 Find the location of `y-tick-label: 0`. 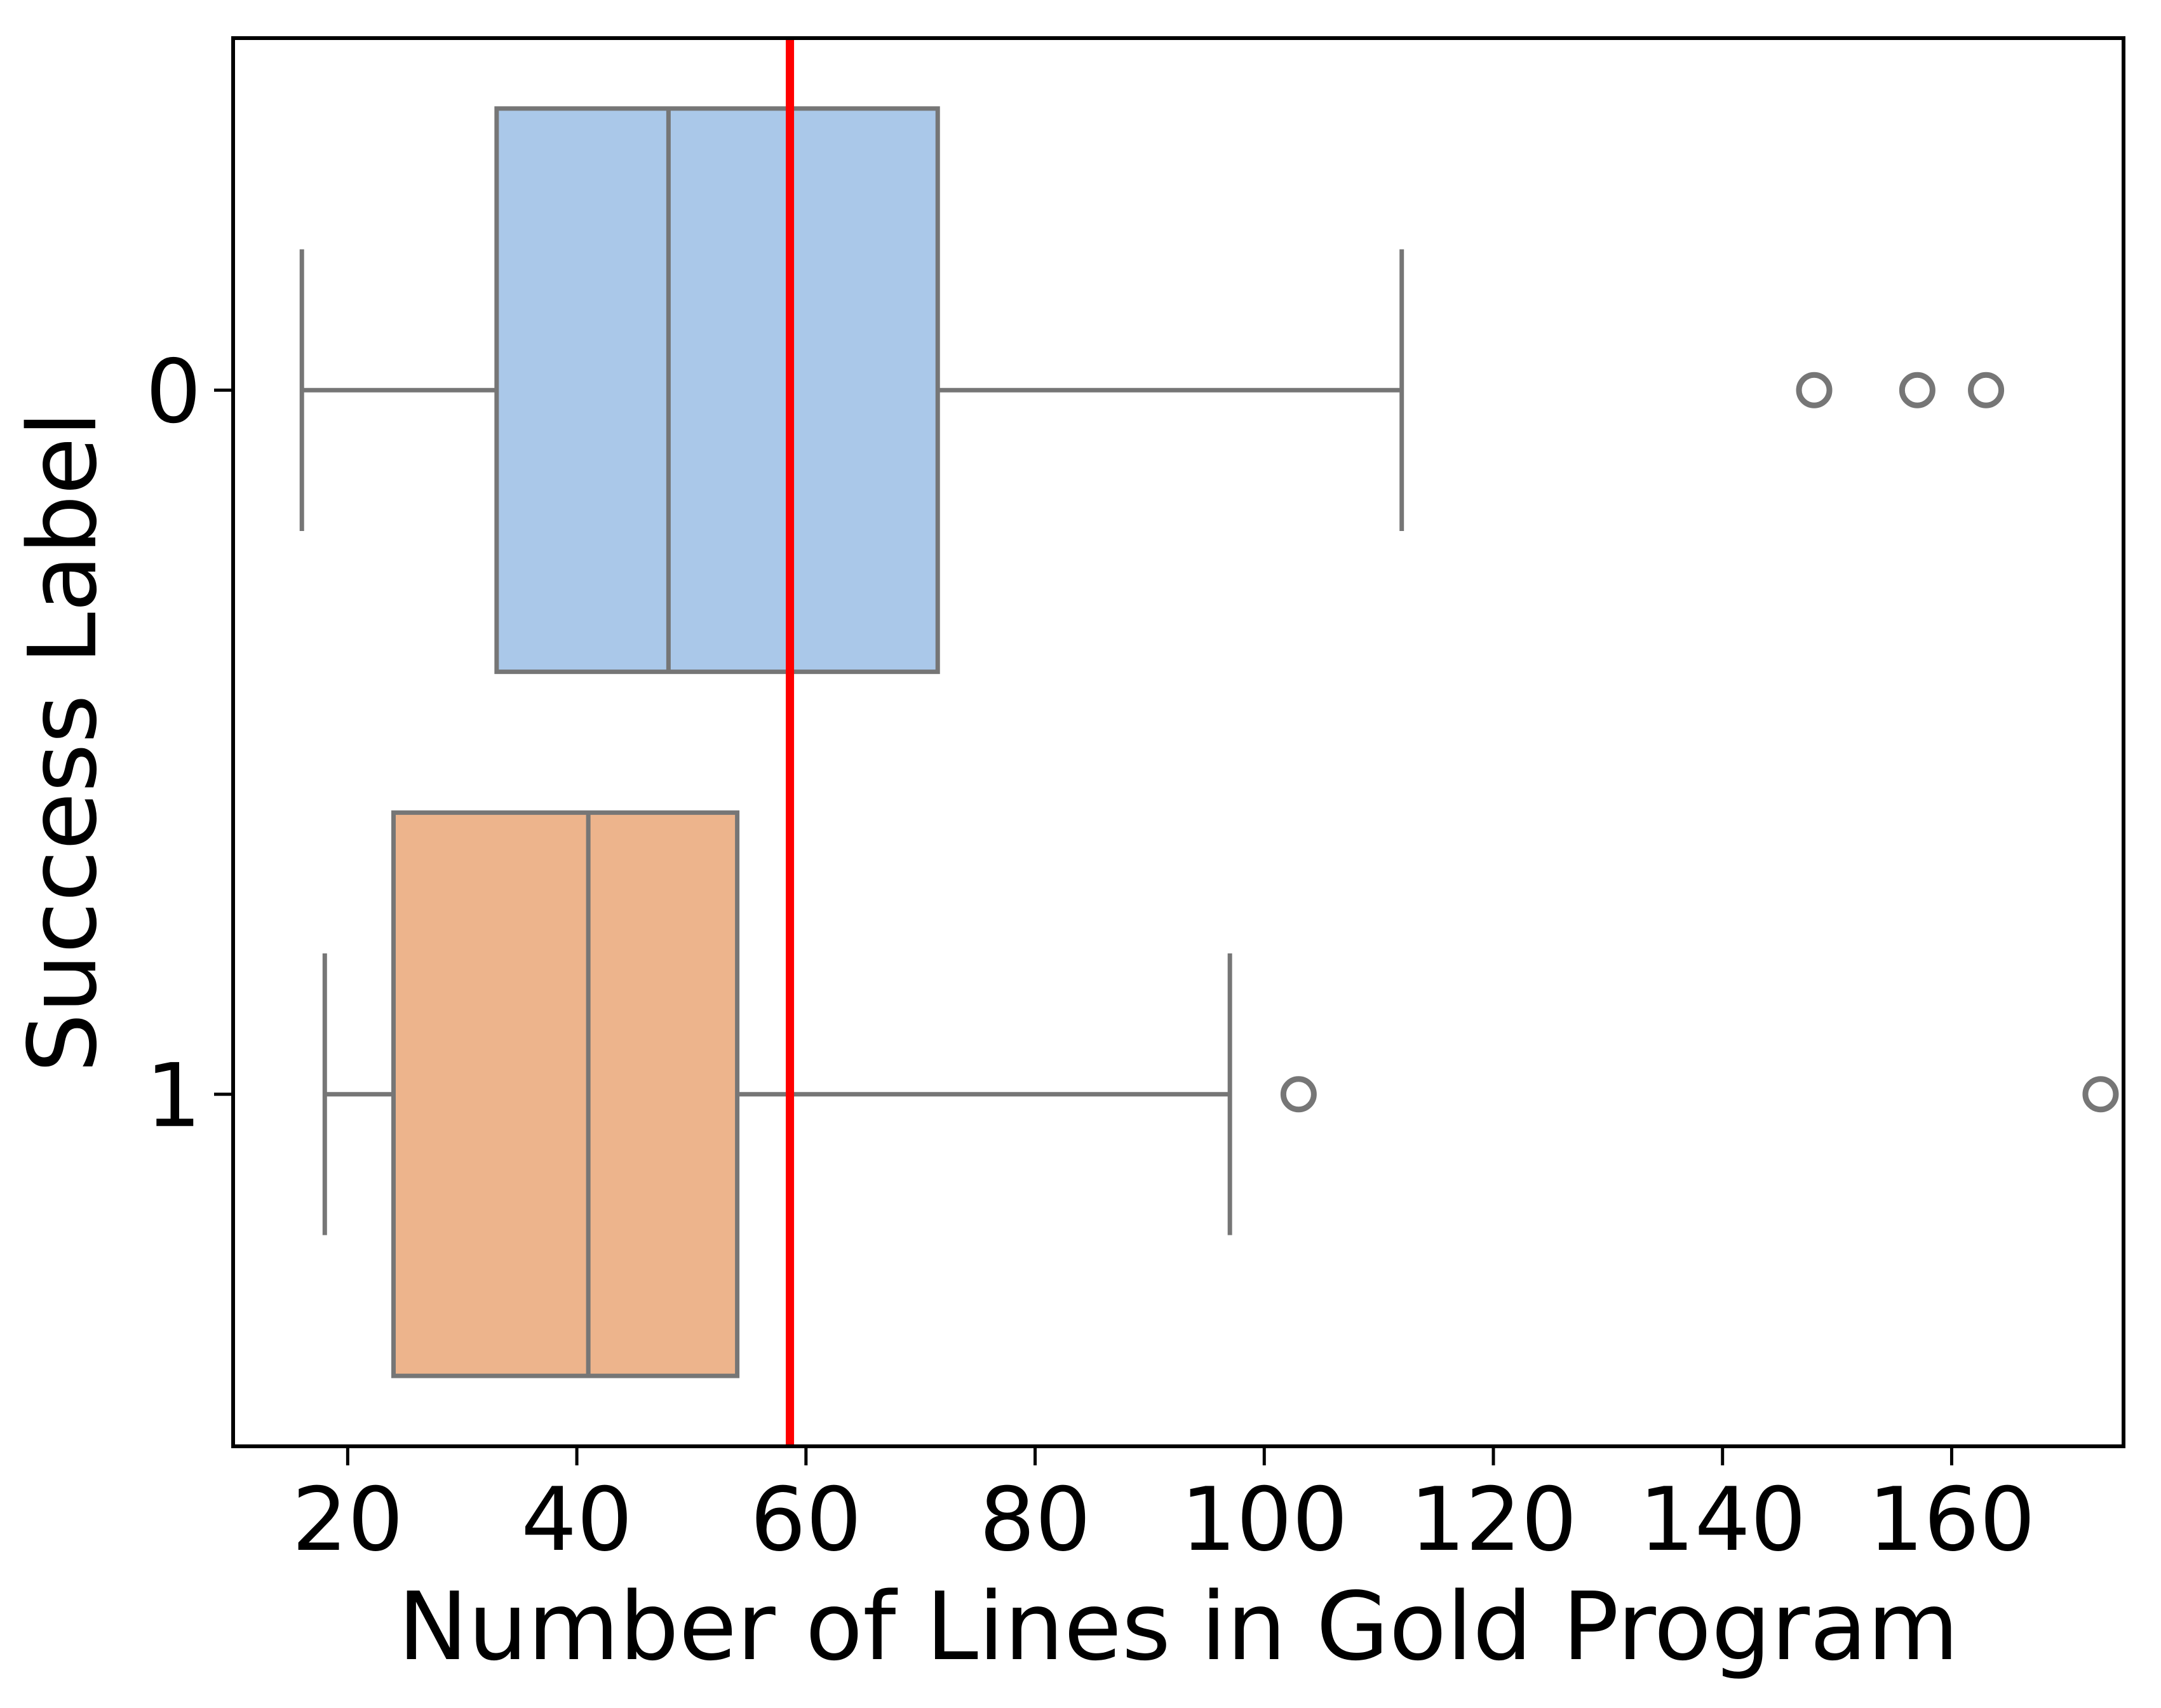

y-tick-label: 0 is located at coordinates (173, 391).